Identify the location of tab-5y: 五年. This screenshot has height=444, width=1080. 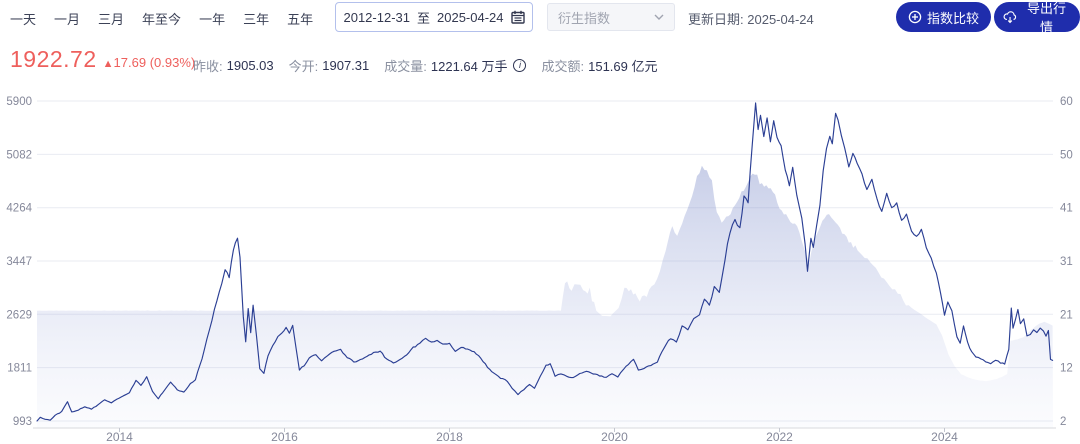
(300, 19).